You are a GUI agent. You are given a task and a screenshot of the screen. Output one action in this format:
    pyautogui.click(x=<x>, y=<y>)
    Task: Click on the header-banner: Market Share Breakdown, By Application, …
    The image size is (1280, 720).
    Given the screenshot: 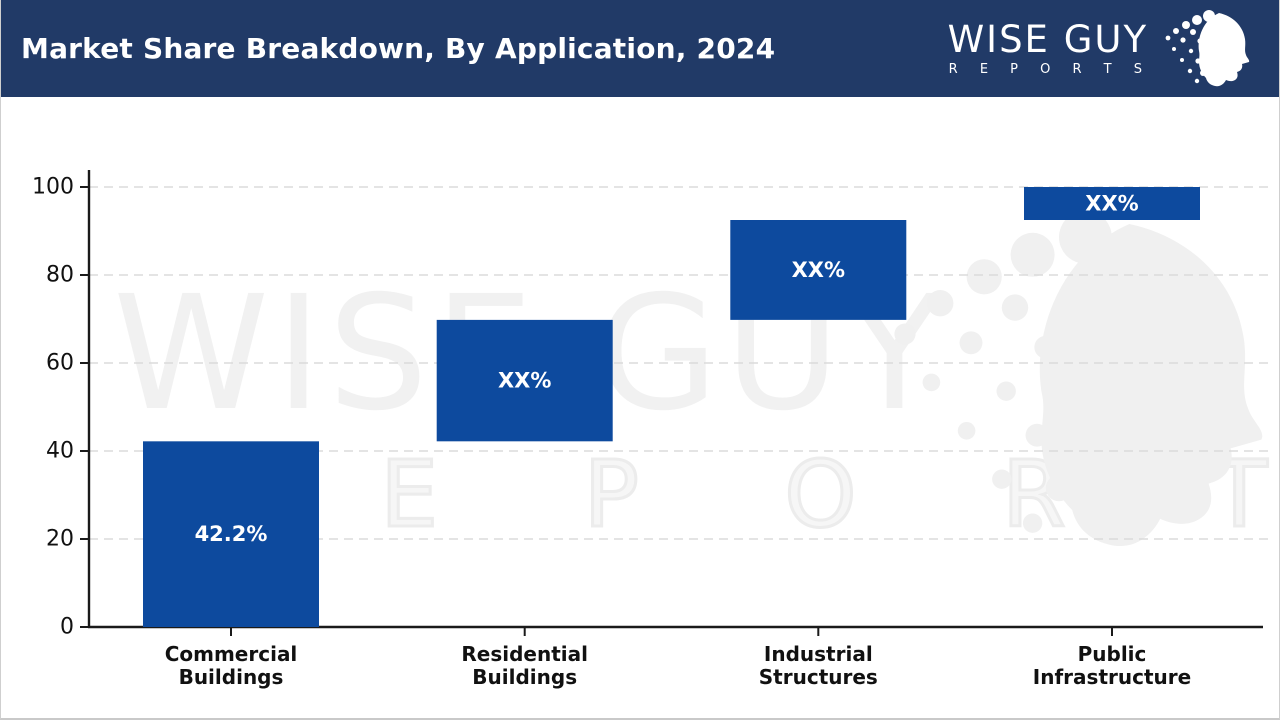 What is the action you would take?
    pyautogui.click(x=640, y=48)
    